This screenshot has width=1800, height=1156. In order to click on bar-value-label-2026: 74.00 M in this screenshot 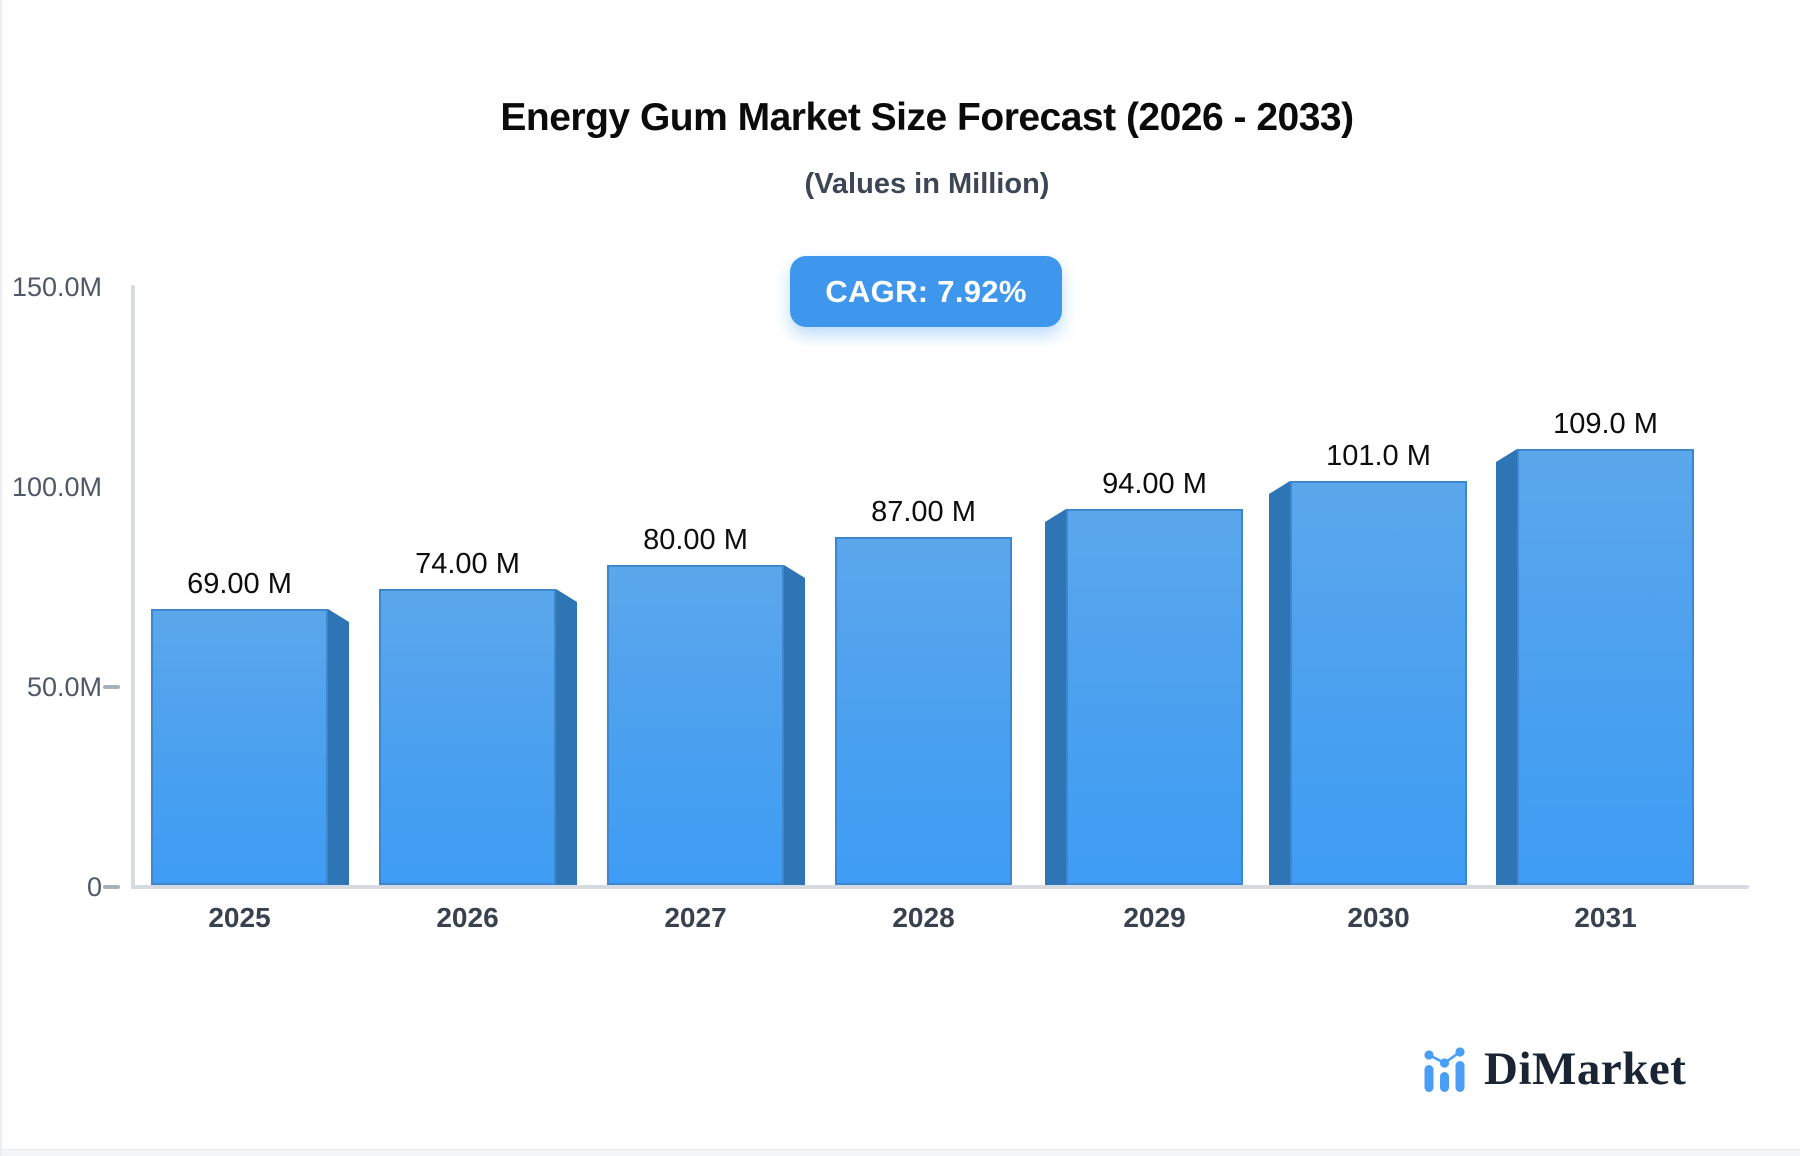, I will do `click(467, 564)`.